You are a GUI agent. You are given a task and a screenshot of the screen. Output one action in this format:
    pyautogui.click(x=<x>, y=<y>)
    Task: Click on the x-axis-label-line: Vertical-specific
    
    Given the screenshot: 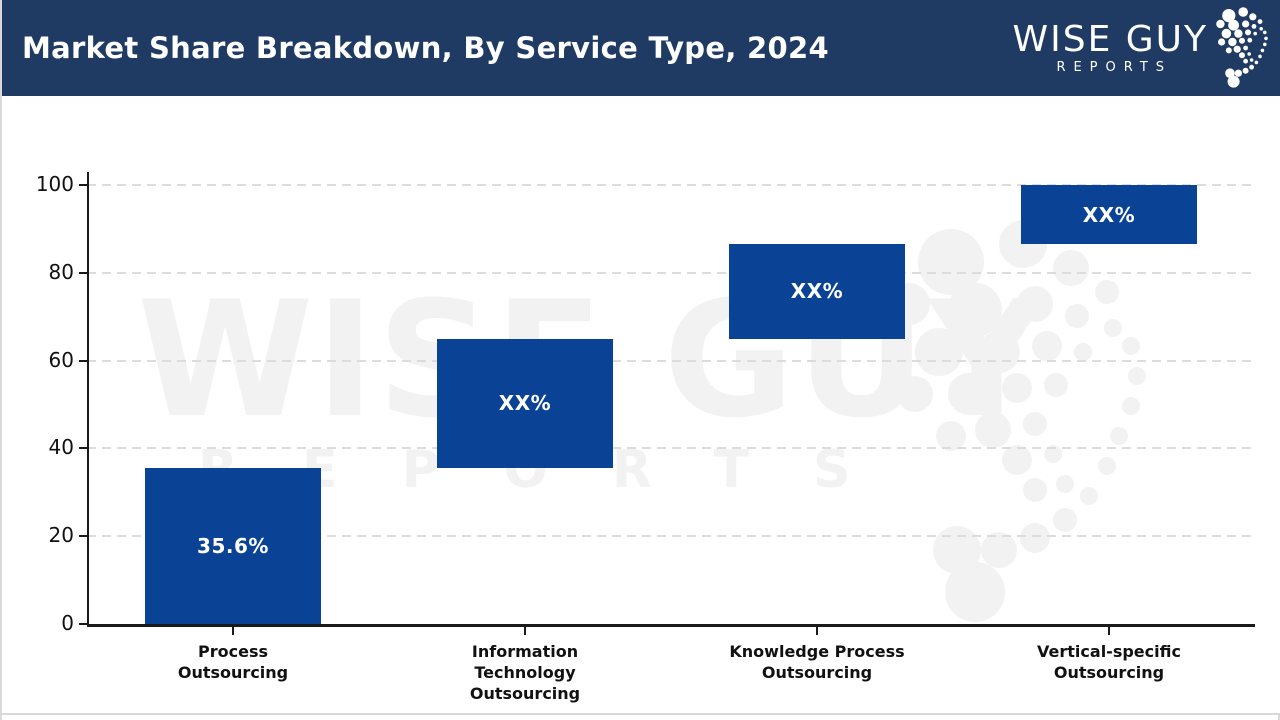 What is the action you would take?
    pyautogui.click(x=1109, y=651)
    